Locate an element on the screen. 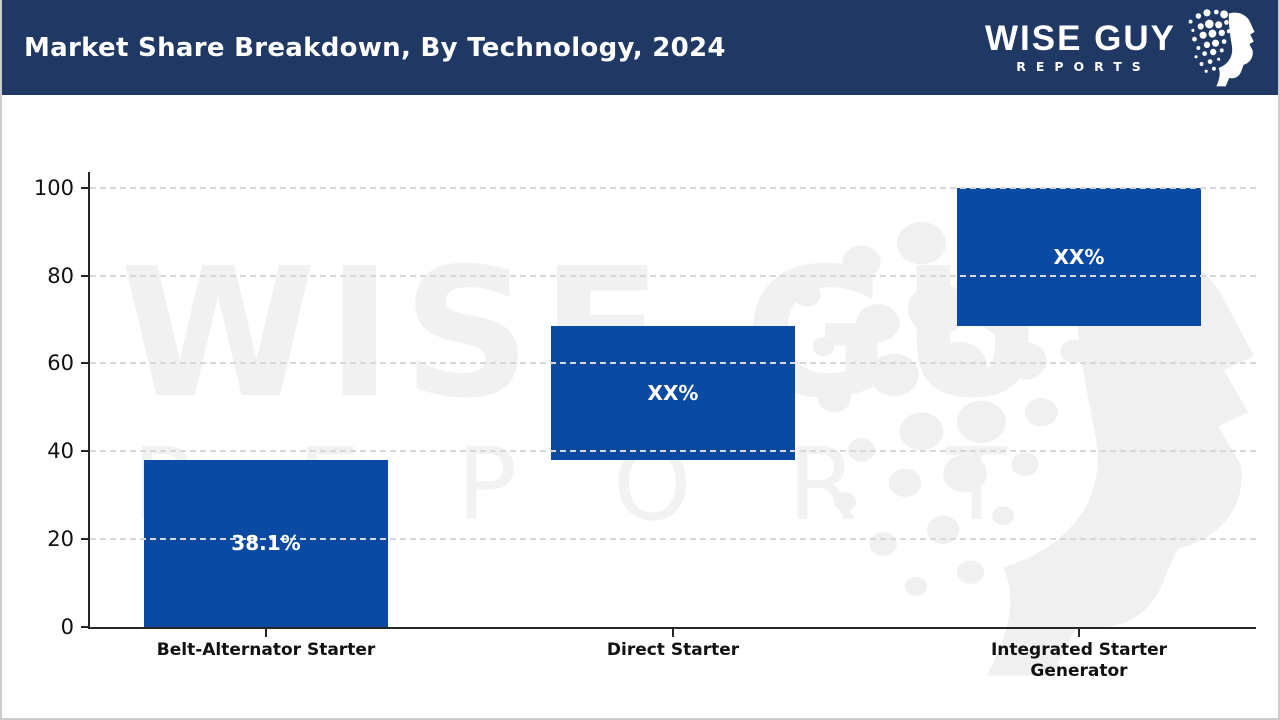 Image resolution: width=1280 pixels, height=720 pixels. y-tick-label: 100 is located at coordinates (53, 187).